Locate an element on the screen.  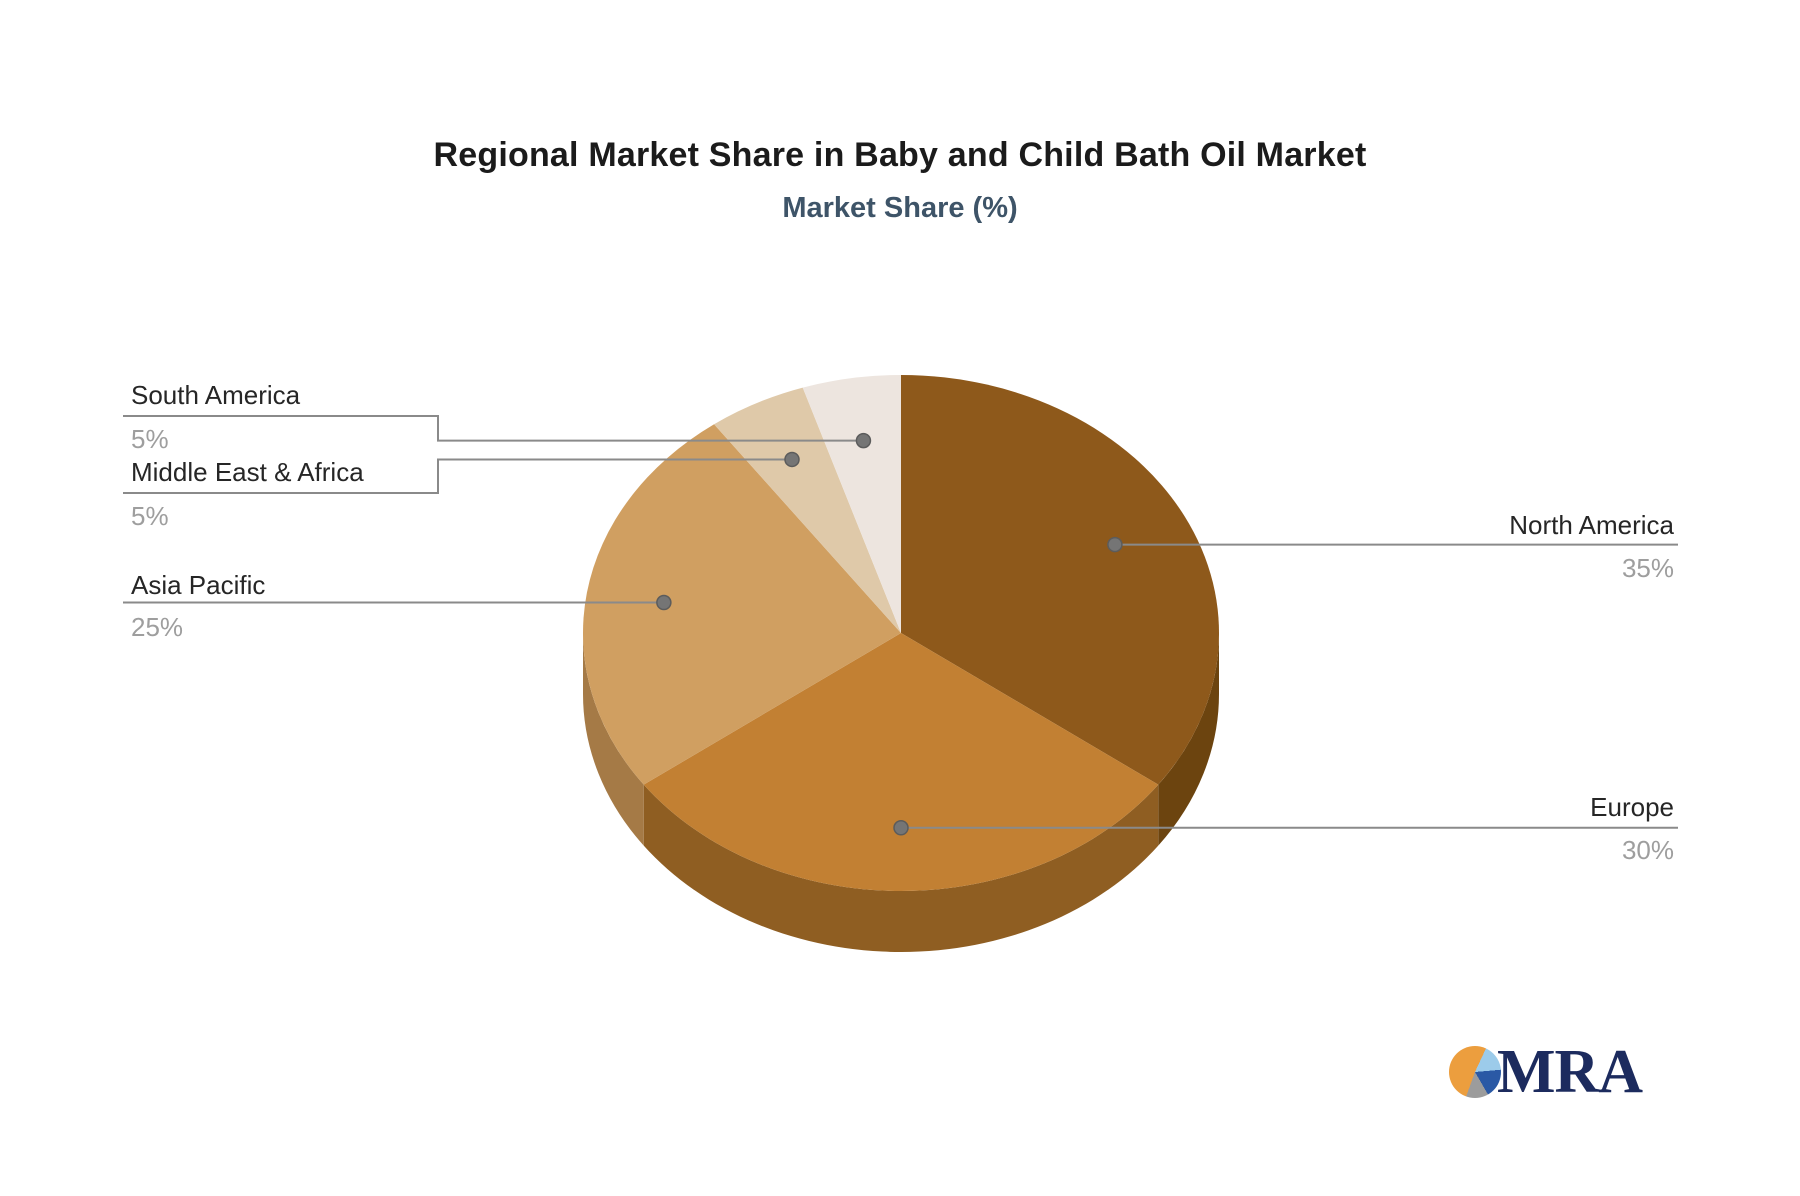
callout-label-north-america: North America is located at coordinates (1591, 525).